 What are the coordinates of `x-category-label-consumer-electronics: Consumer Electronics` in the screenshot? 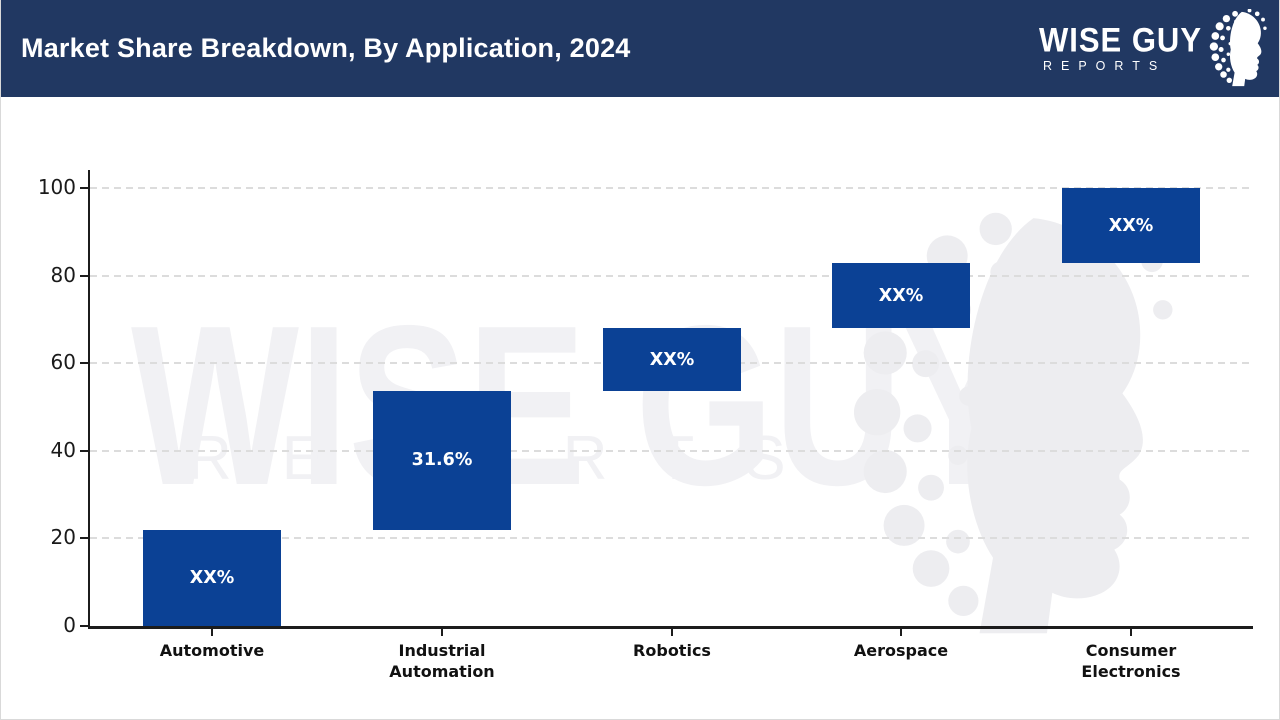 It's located at (1131, 661).